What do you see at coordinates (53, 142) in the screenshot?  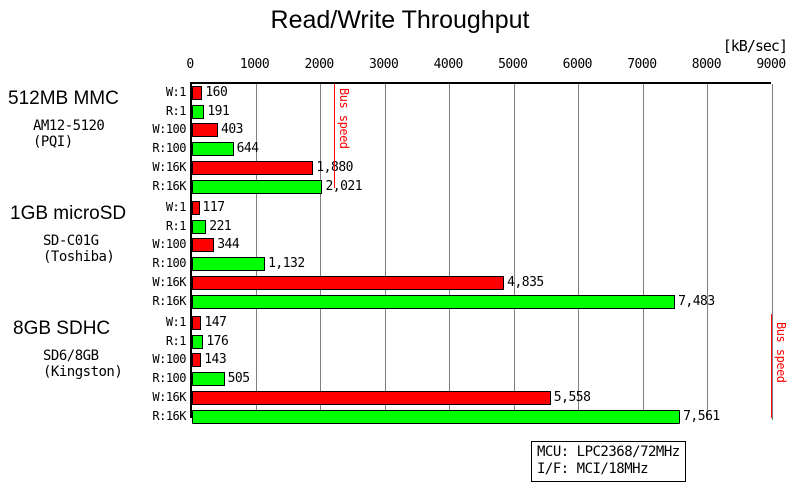 I see `group-vendor: (PQI)` at bounding box center [53, 142].